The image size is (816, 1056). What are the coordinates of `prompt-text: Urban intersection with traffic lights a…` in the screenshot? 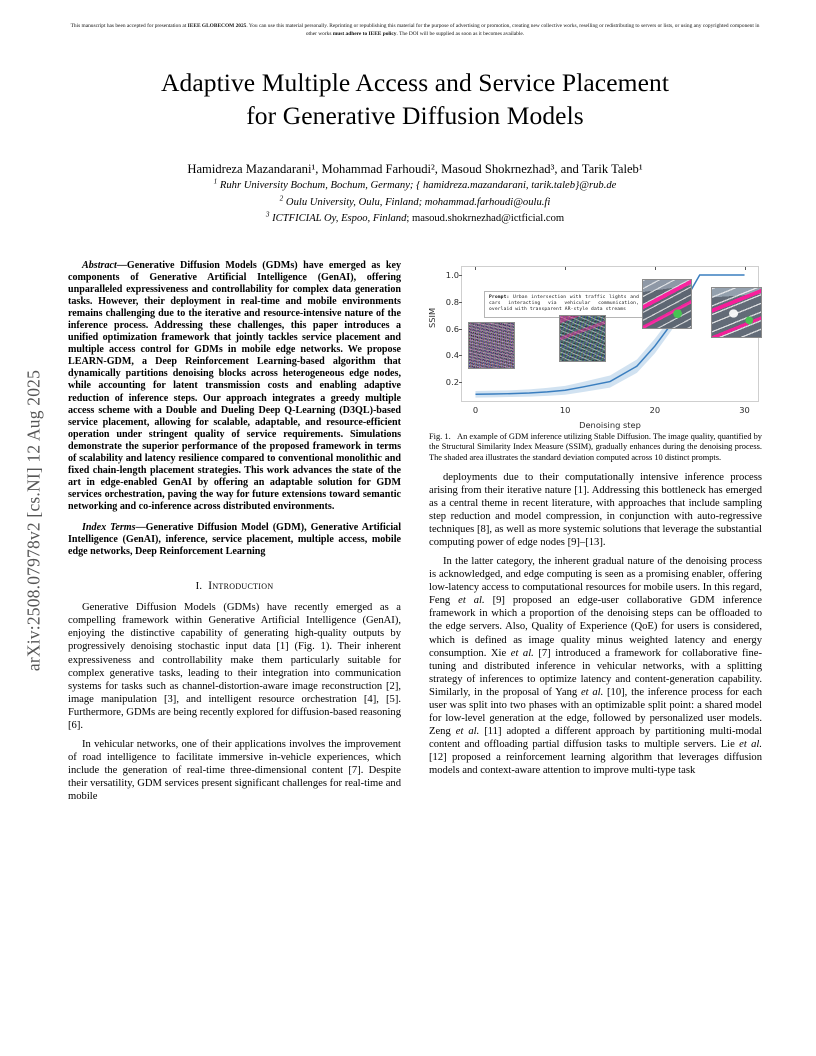 It's located at (564, 304).